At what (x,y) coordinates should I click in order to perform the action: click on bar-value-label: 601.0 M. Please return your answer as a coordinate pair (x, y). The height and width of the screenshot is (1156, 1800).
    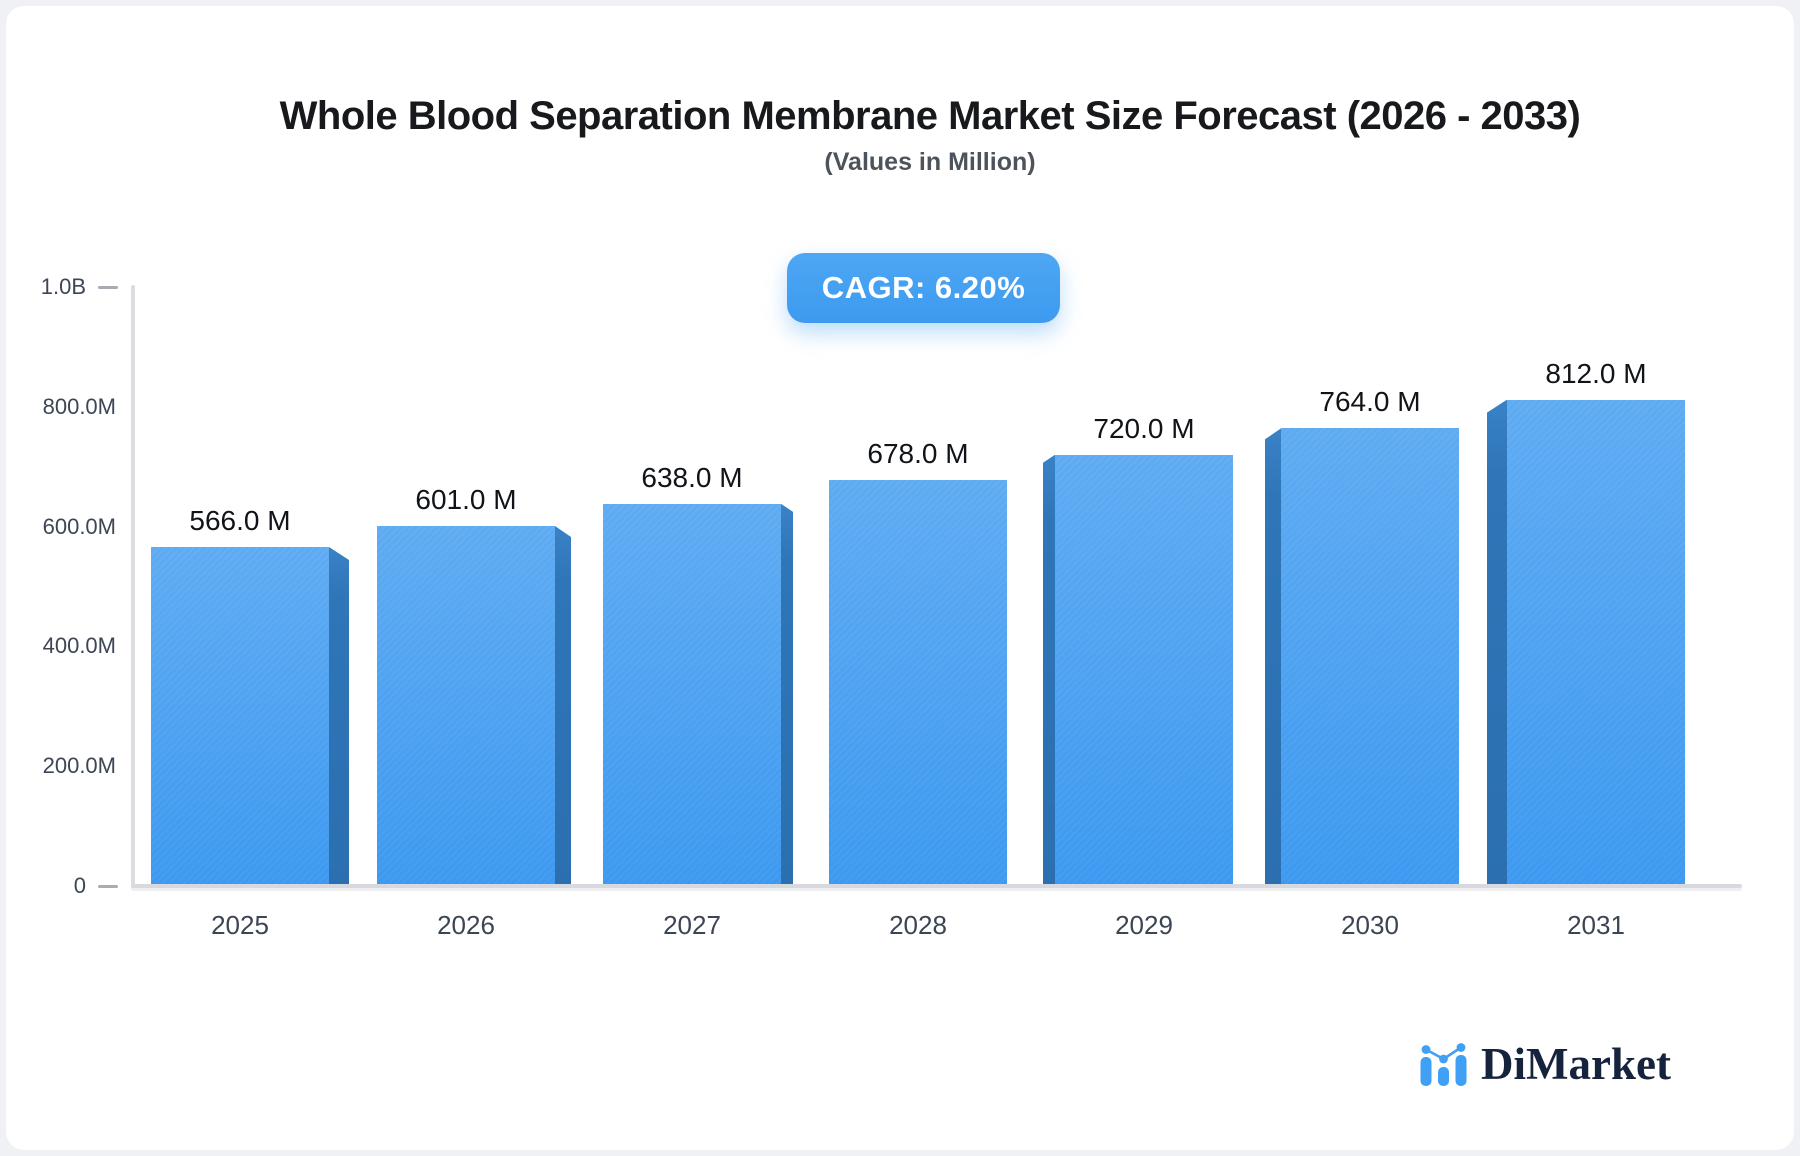
    Looking at the image, I should click on (466, 499).